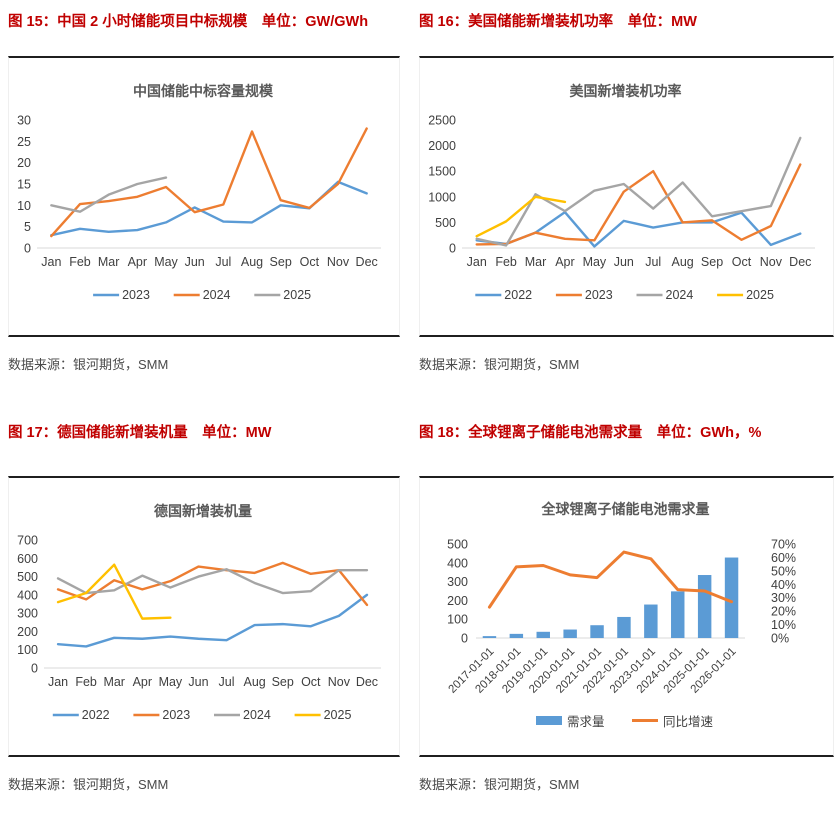  Describe the element at coordinates (464, 639) in the screenshot. I see `left-tick-label: 0` at that location.